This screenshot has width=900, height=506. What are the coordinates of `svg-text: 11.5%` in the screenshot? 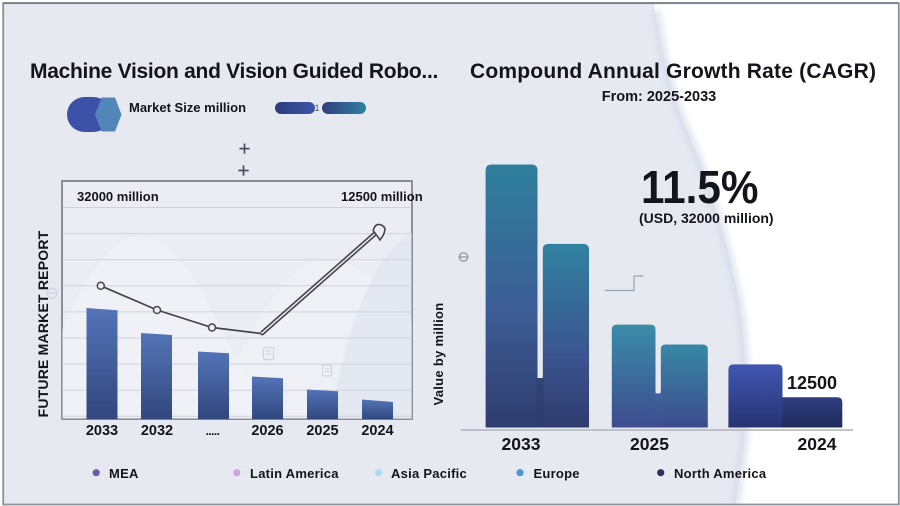 It's located at (700, 187).